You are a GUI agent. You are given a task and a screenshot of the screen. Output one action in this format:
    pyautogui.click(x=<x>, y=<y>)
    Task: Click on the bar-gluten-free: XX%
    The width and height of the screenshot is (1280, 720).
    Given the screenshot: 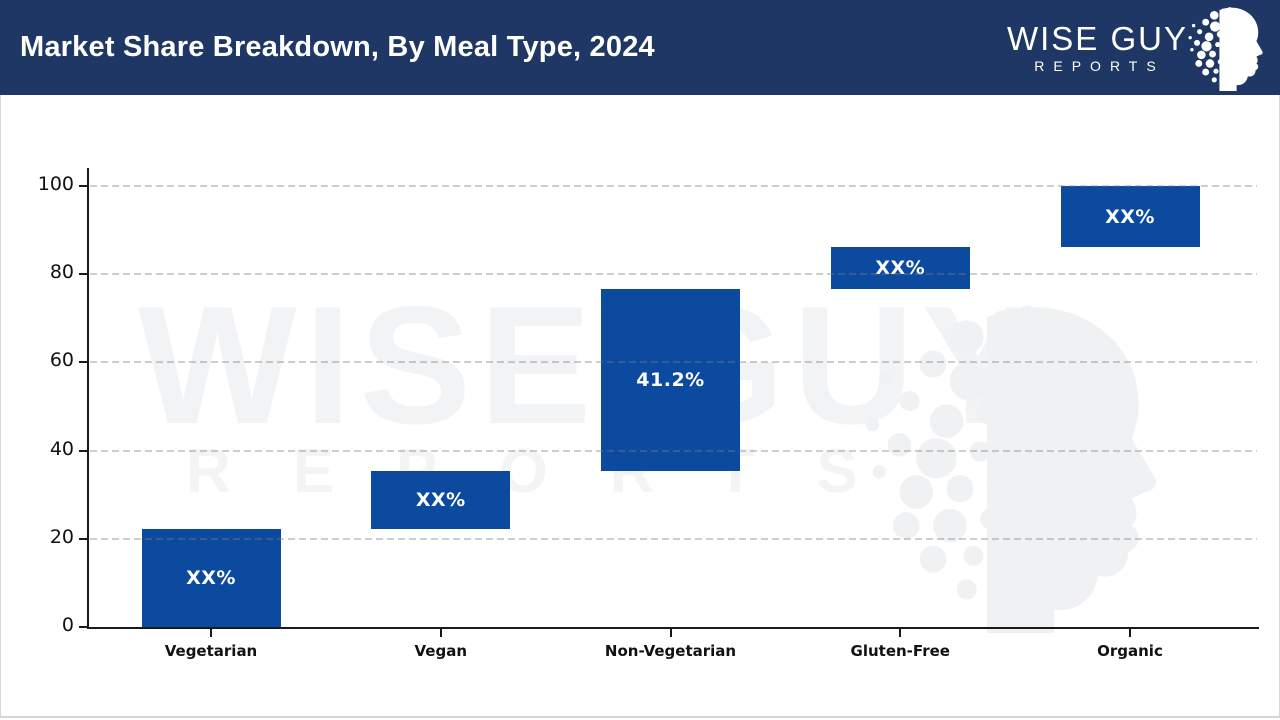 What is the action you would take?
    pyautogui.click(x=900, y=268)
    